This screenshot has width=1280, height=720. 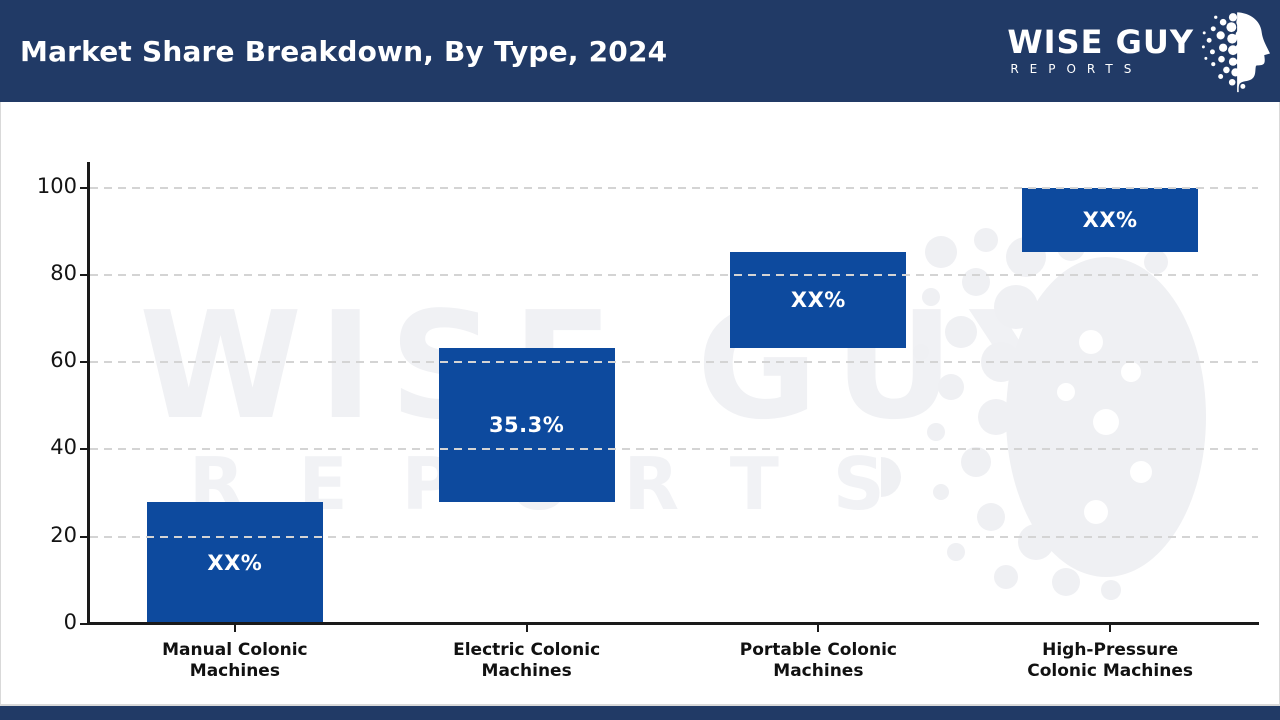 I want to click on x-category-label: Portable Colonic Machines, so click(x=818, y=661).